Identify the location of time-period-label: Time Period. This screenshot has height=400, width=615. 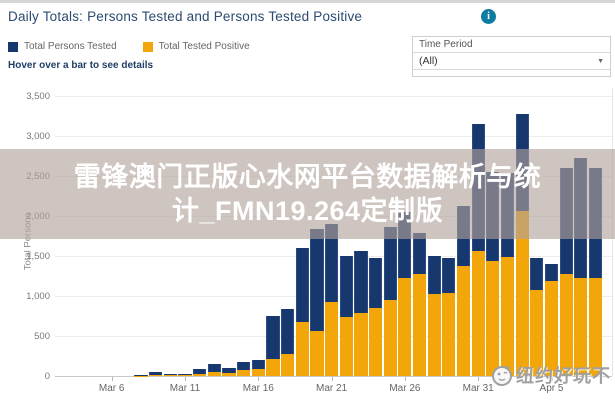
(446, 44).